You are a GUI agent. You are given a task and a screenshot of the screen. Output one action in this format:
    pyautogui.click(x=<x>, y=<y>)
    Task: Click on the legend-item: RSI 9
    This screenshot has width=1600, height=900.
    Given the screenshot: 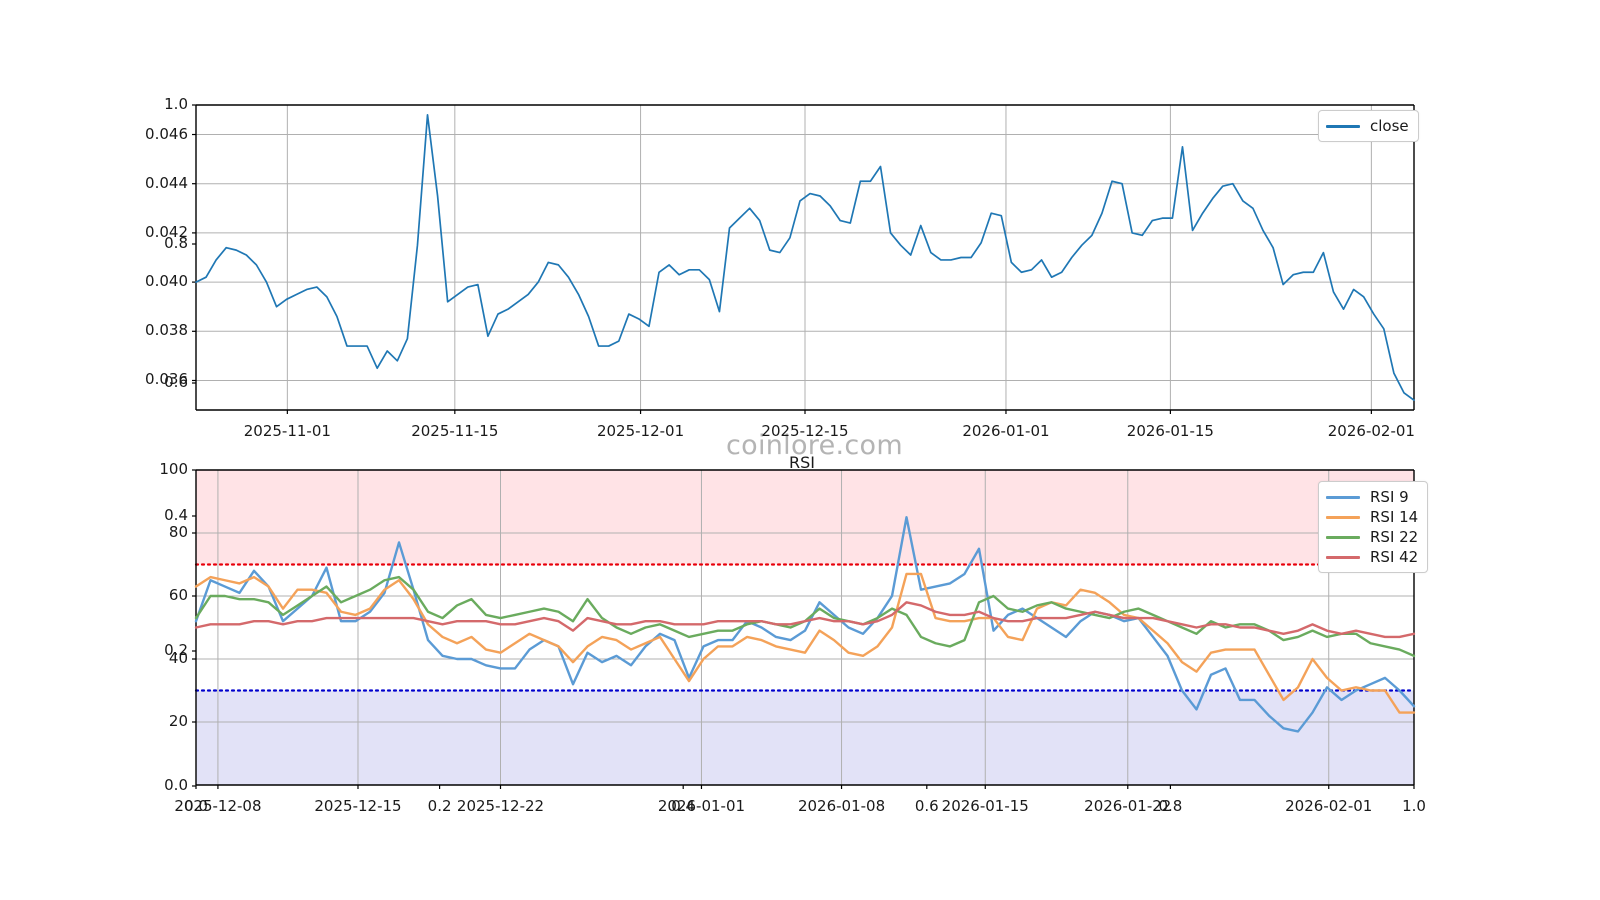 What is the action you would take?
    pyautogui.click(x=1372, y=497)
    